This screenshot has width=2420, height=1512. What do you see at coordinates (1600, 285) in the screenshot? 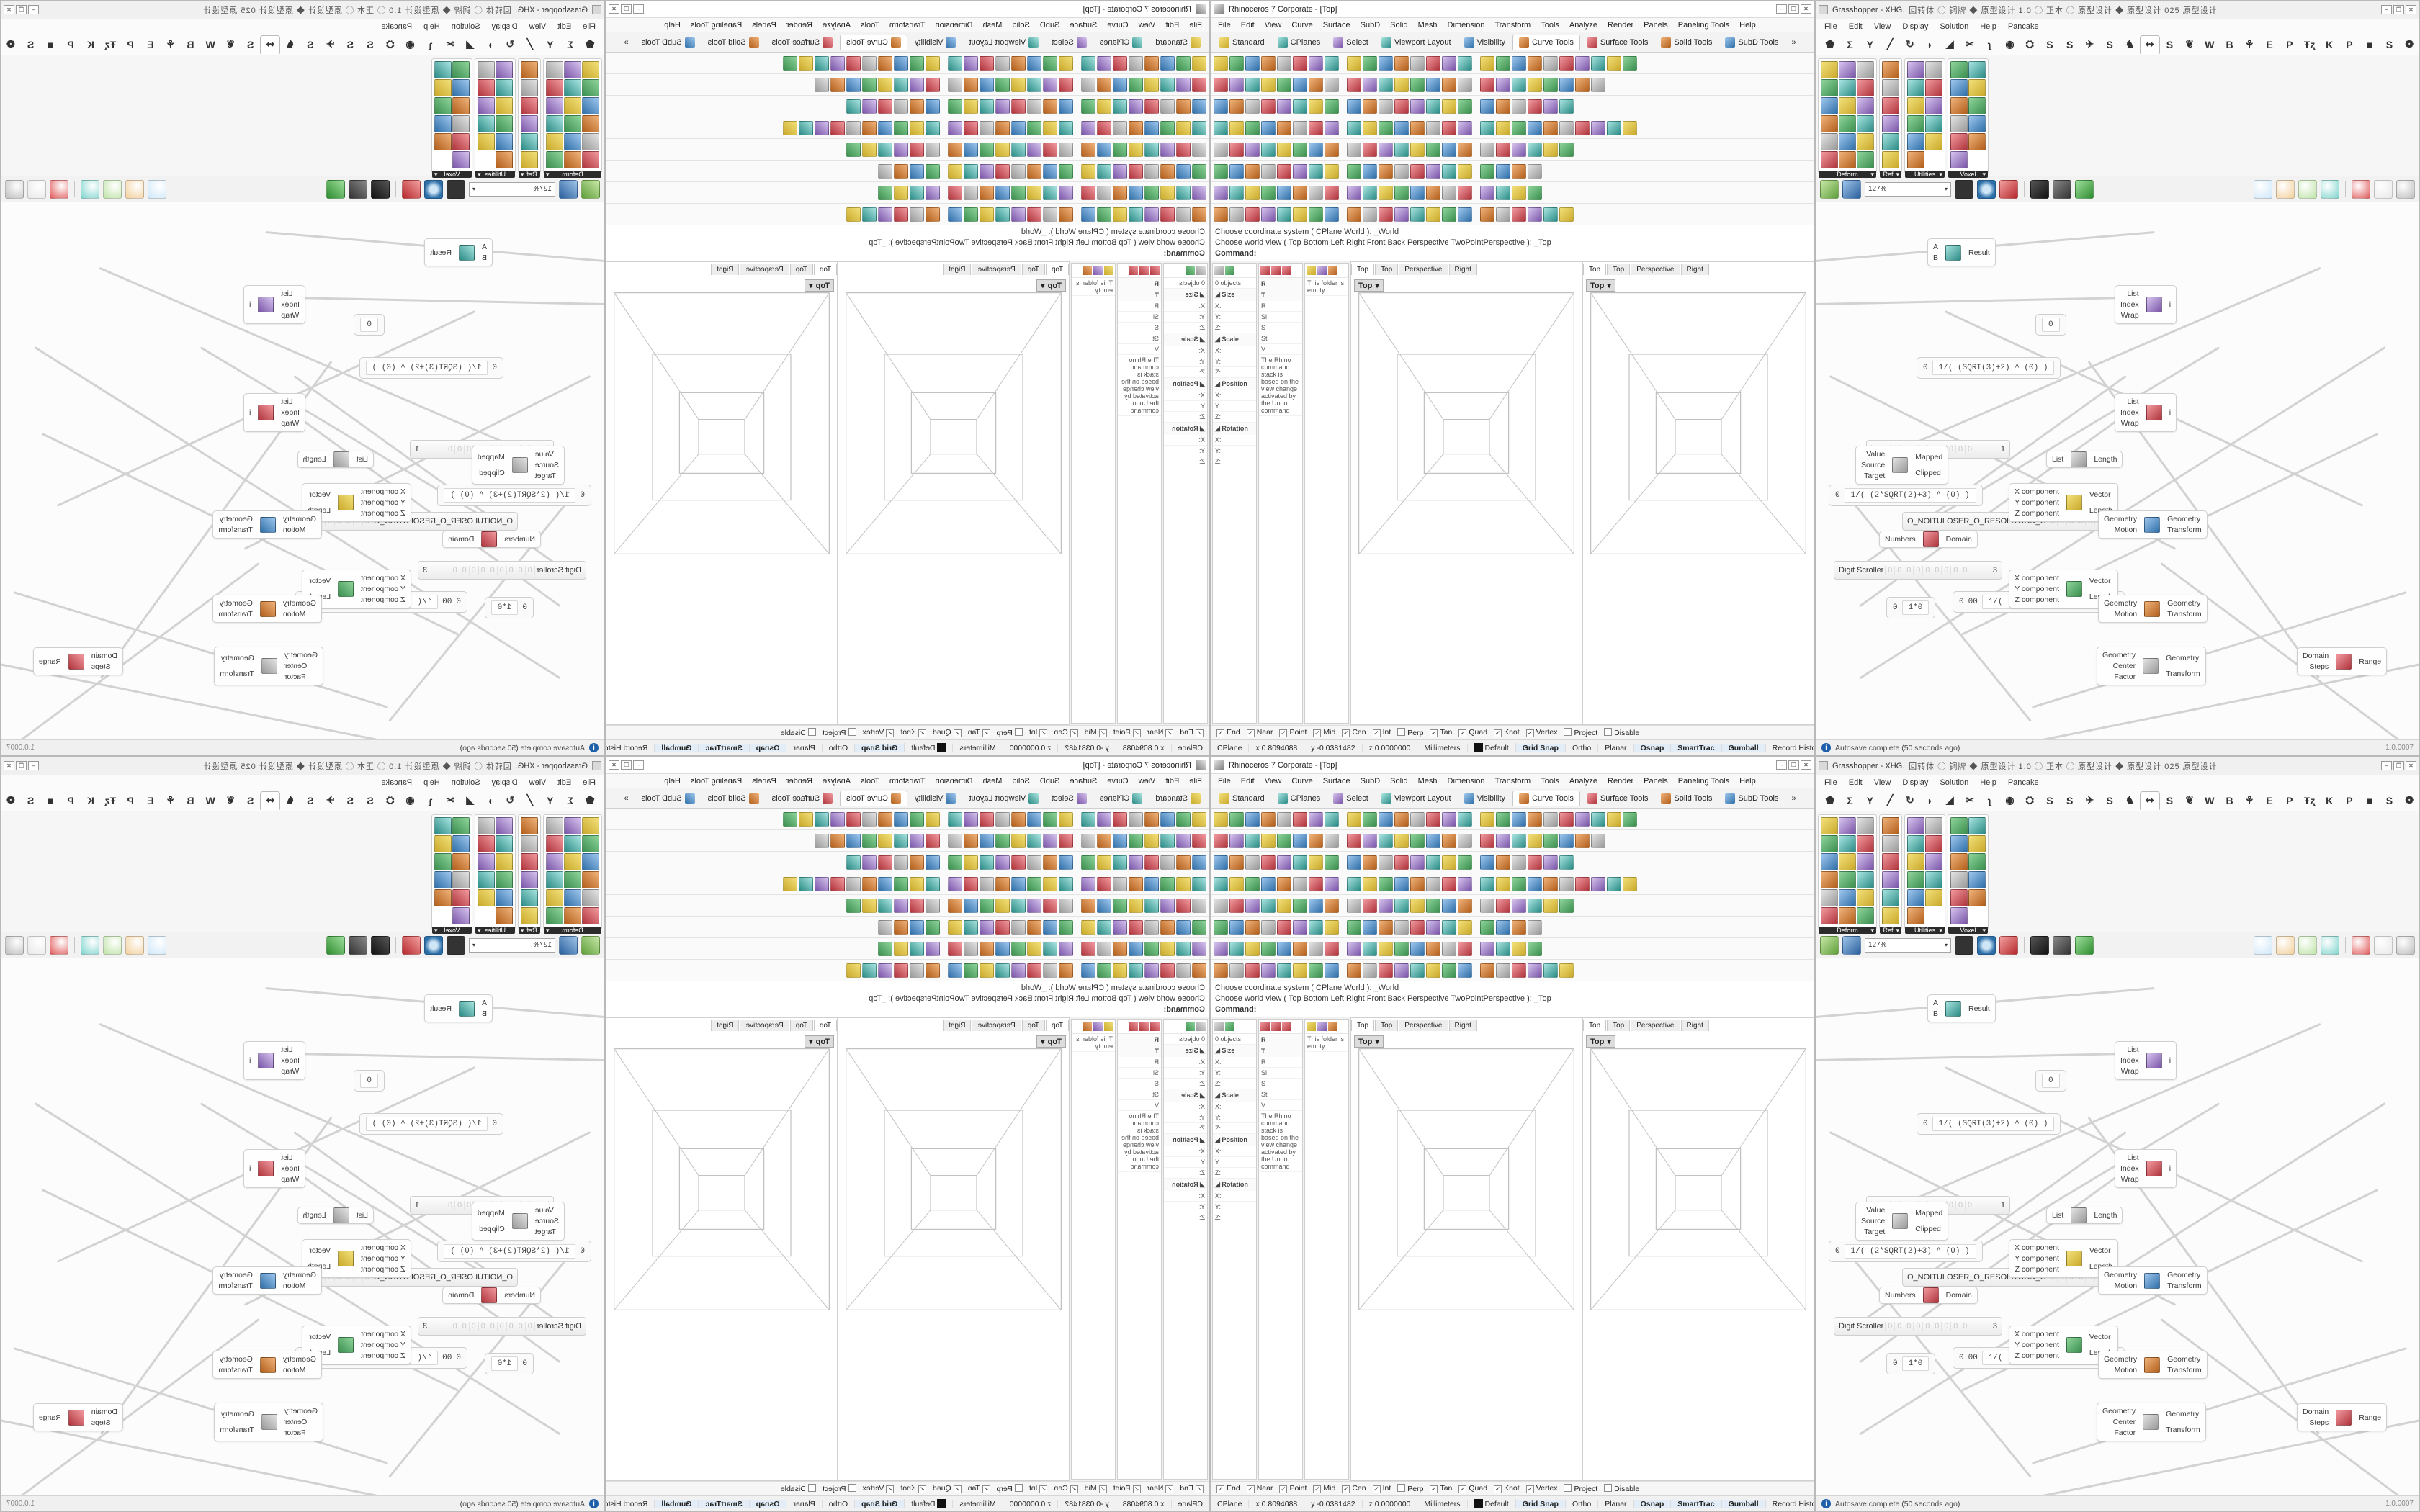
I see `rhino-viewport-label: Top ▾` at bounding box center [1600, 285].